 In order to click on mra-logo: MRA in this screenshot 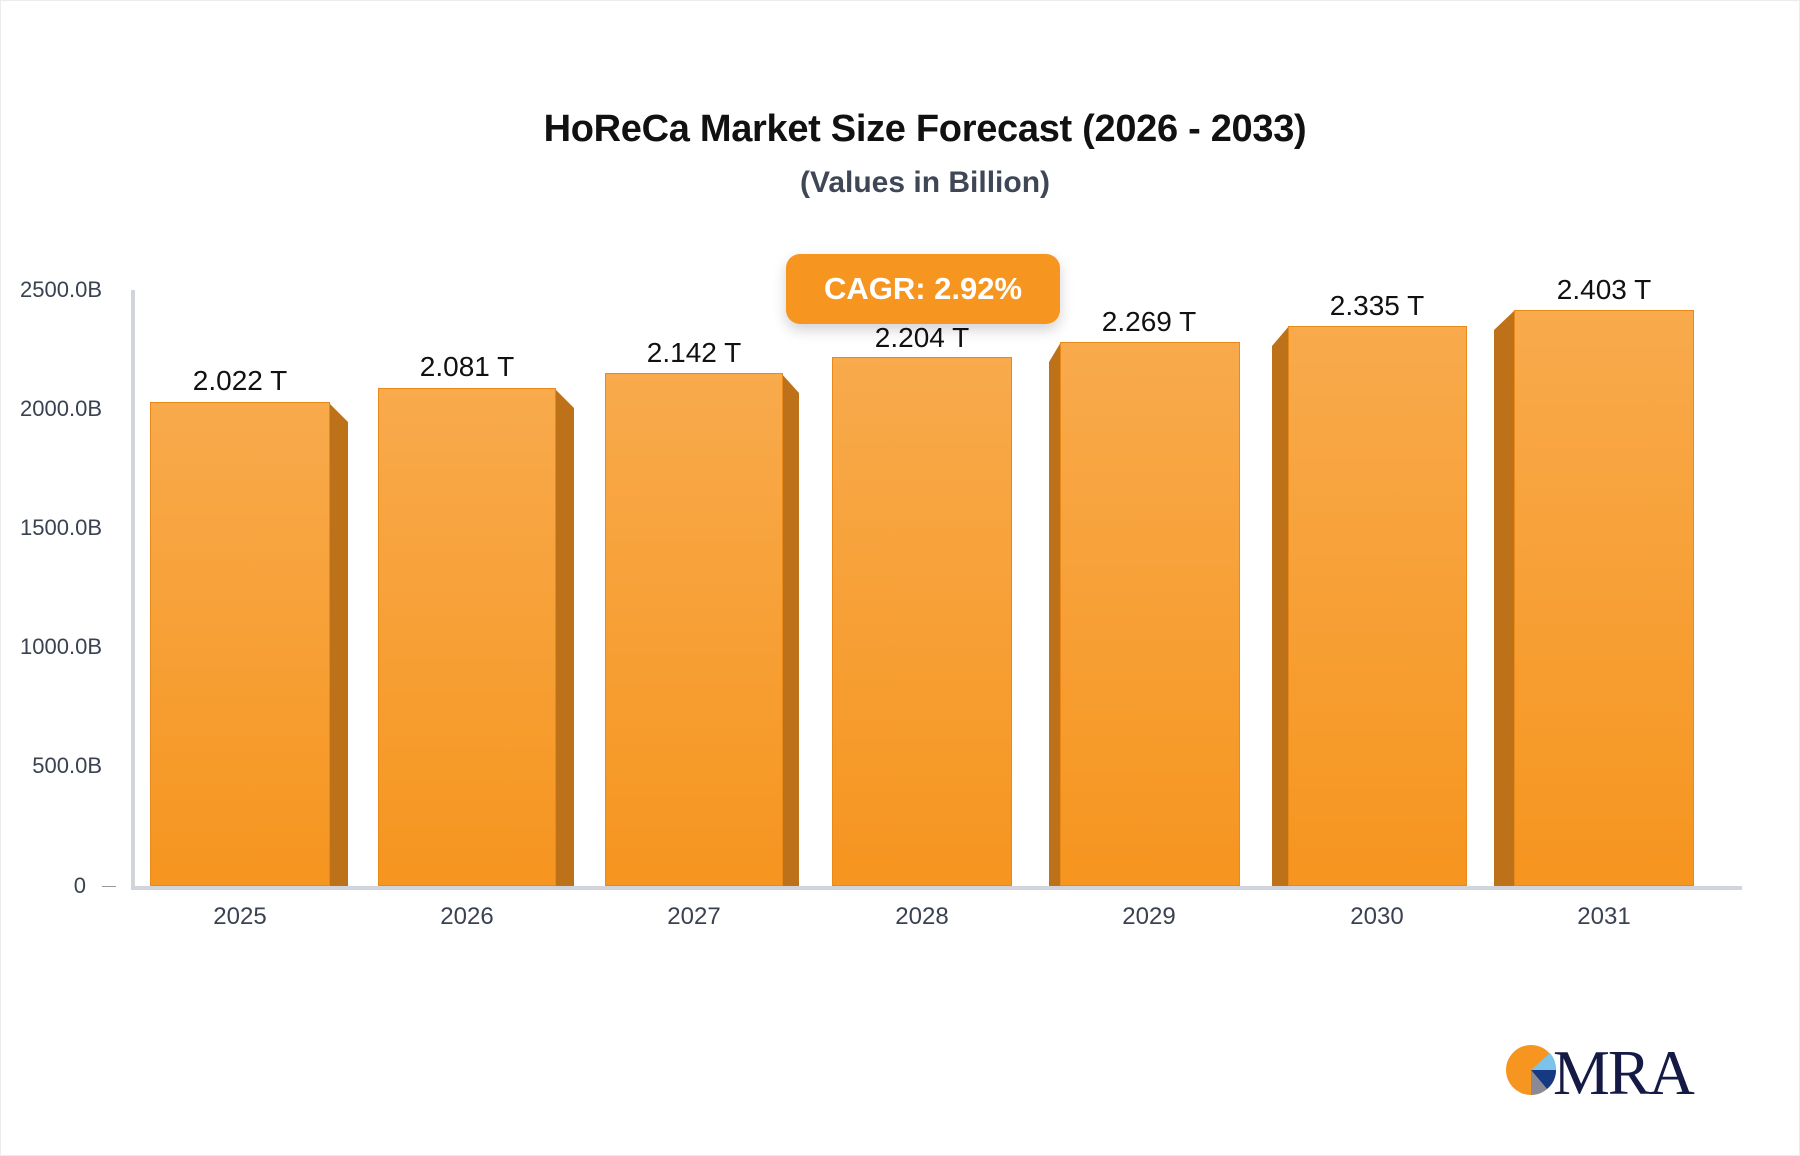, I will do `click(1603, 1072)`.